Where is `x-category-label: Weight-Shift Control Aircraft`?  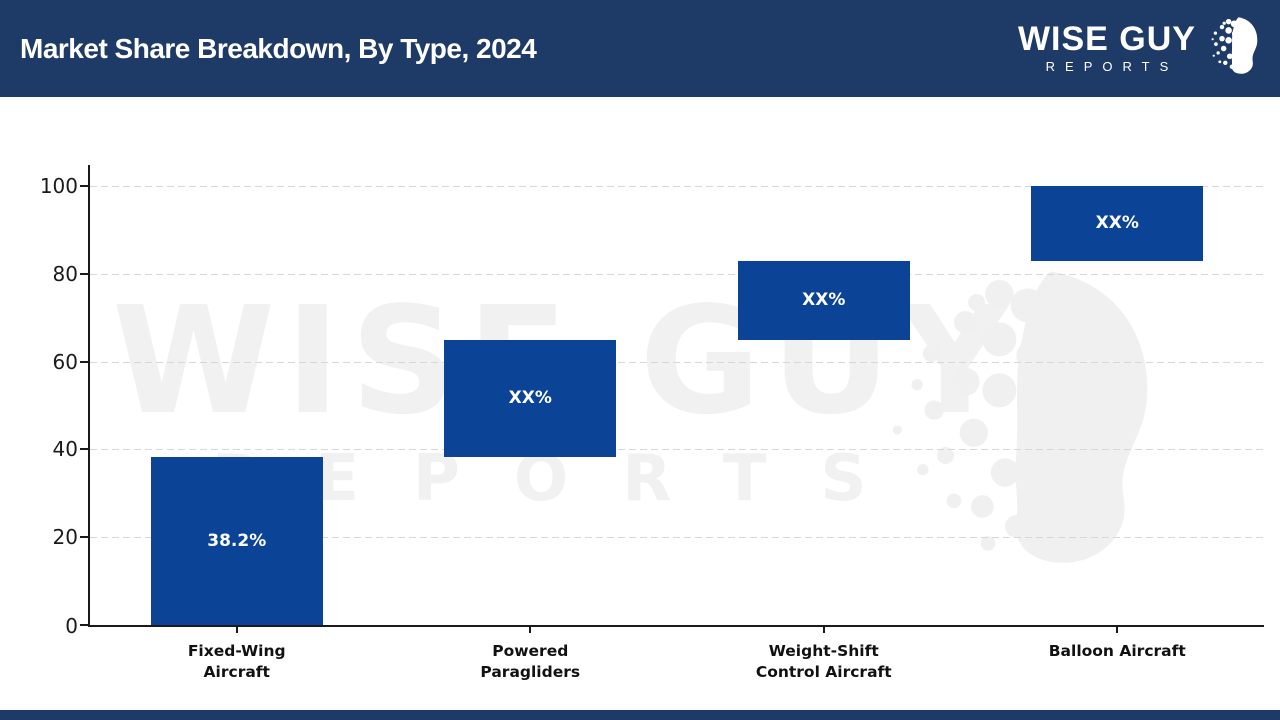 x-category-label: Weight-Shift Control Aircraft is located at coordinates (824, 662).